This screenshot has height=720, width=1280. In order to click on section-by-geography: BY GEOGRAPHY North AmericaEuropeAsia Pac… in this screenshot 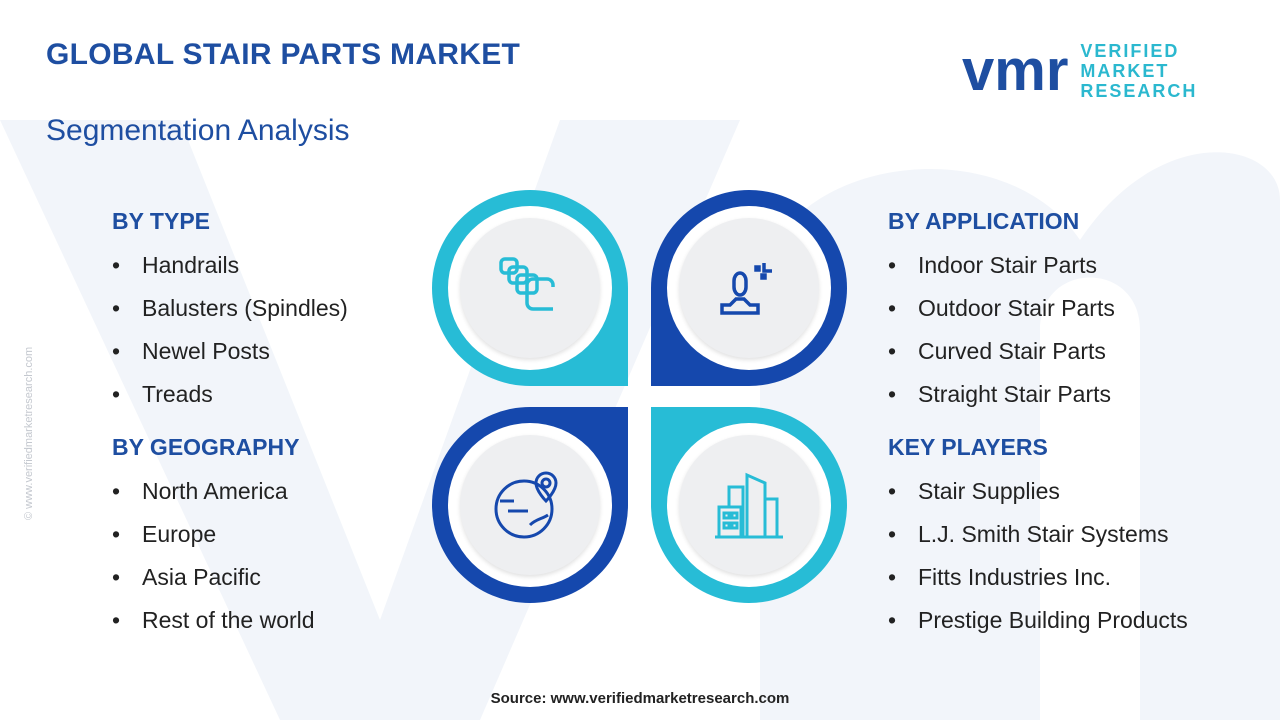, I will do `click(213, 542)`.